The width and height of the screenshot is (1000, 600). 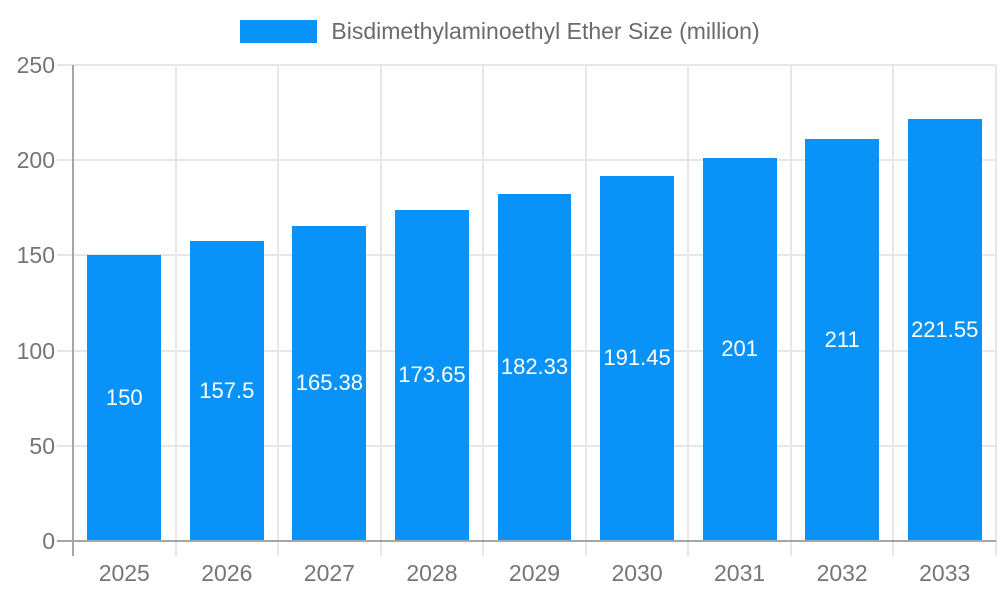 I want to click on x-tick-label: 2025, so click(x=124, y=573).